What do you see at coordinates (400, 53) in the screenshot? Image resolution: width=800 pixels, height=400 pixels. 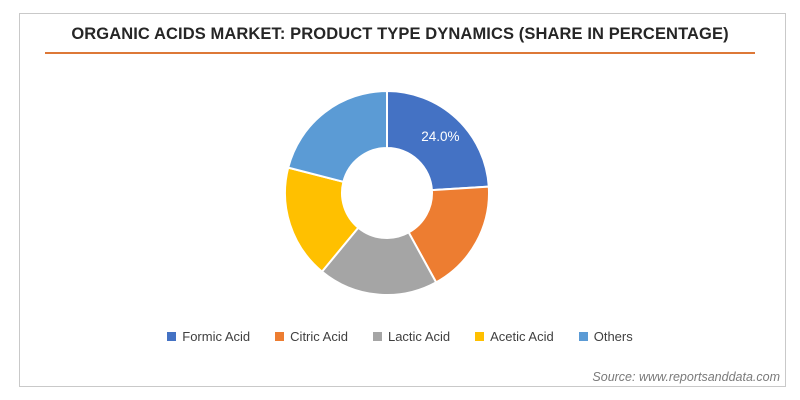 I see `title-divider` at bounding box center [400, 53].